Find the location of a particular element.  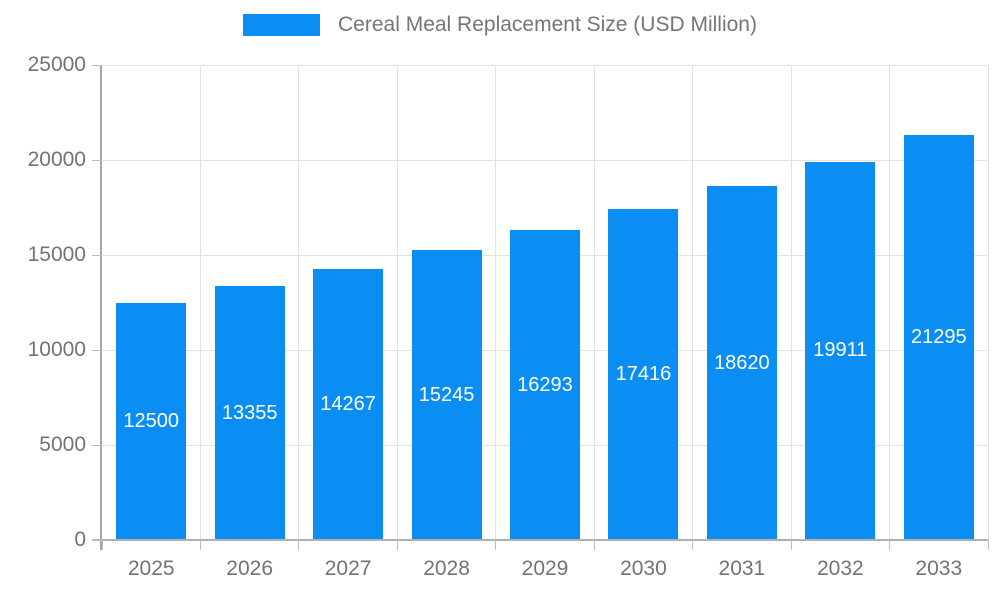

bar-value-label: 15245 is located at coordinates (446, 394).